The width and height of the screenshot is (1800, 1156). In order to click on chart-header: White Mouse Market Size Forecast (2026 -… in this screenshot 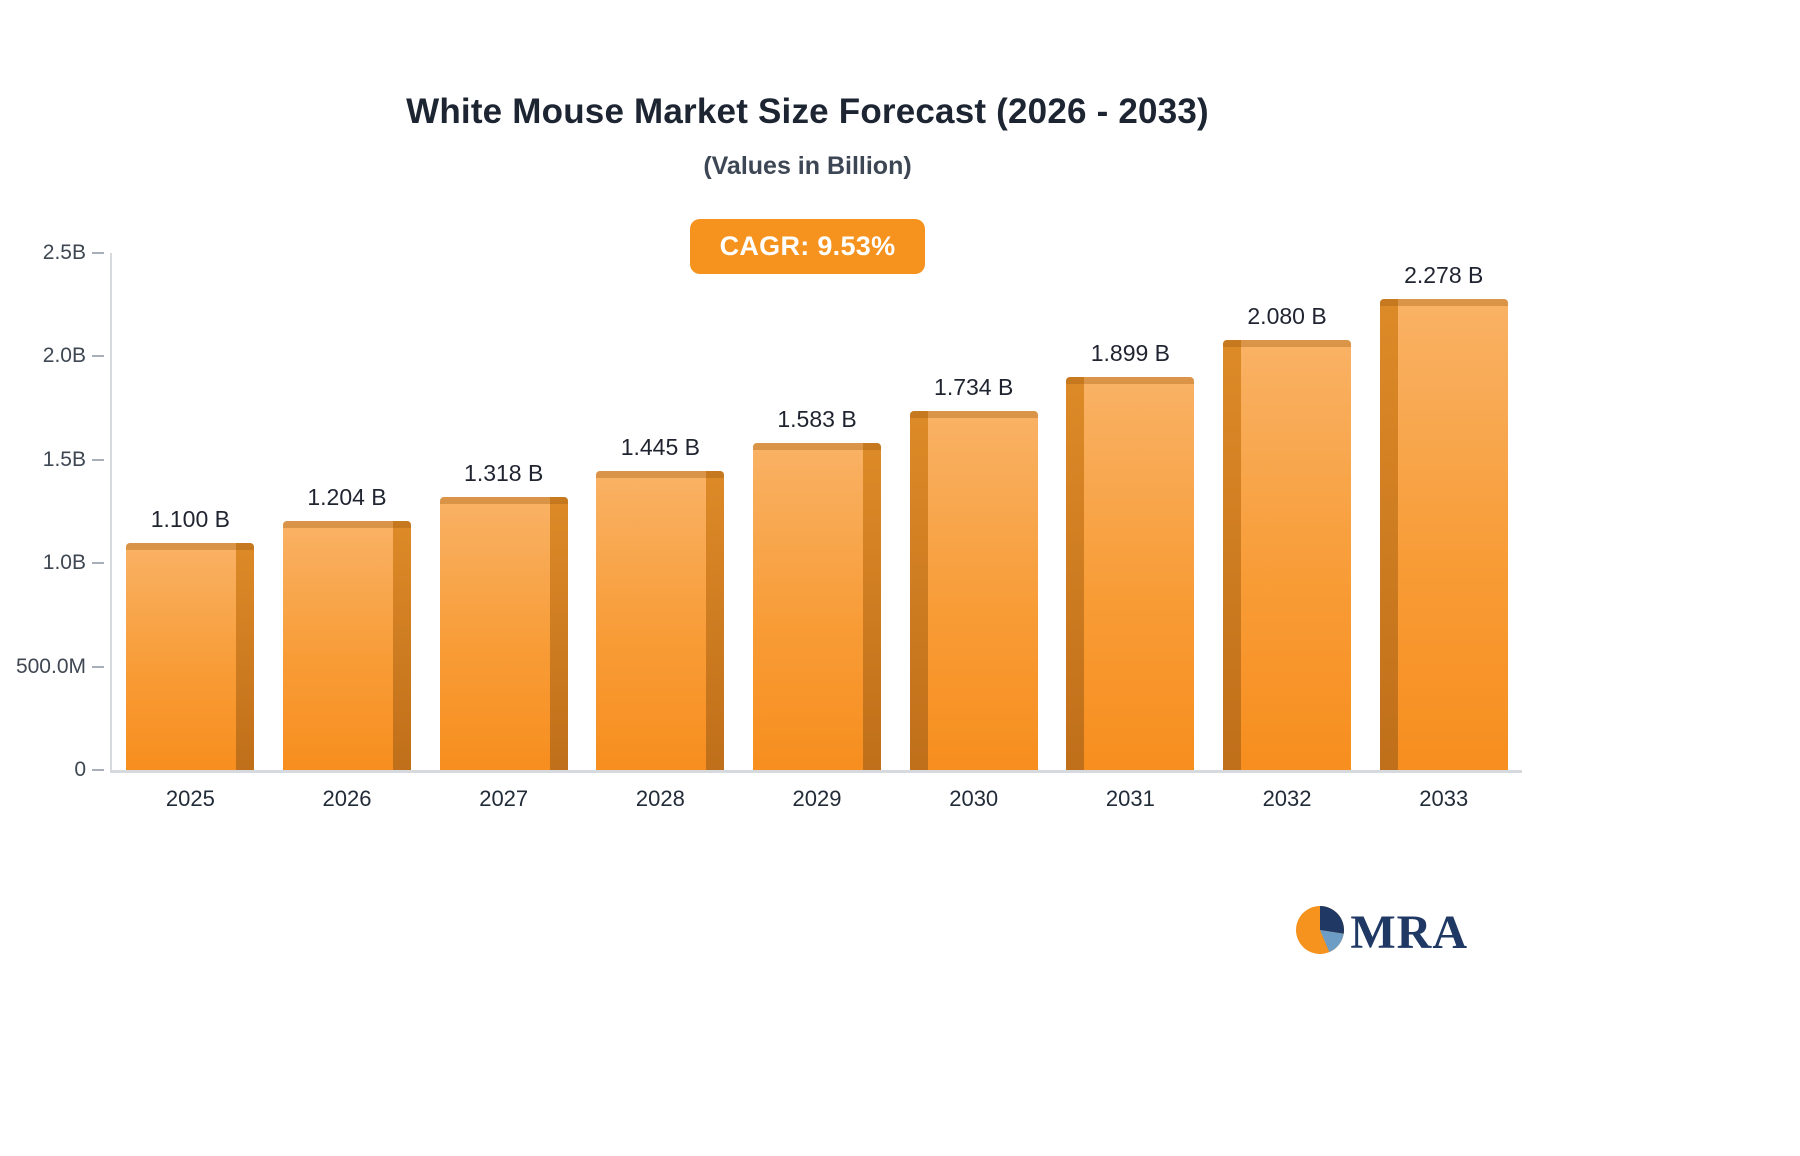, I will do `click(807, 183)`.